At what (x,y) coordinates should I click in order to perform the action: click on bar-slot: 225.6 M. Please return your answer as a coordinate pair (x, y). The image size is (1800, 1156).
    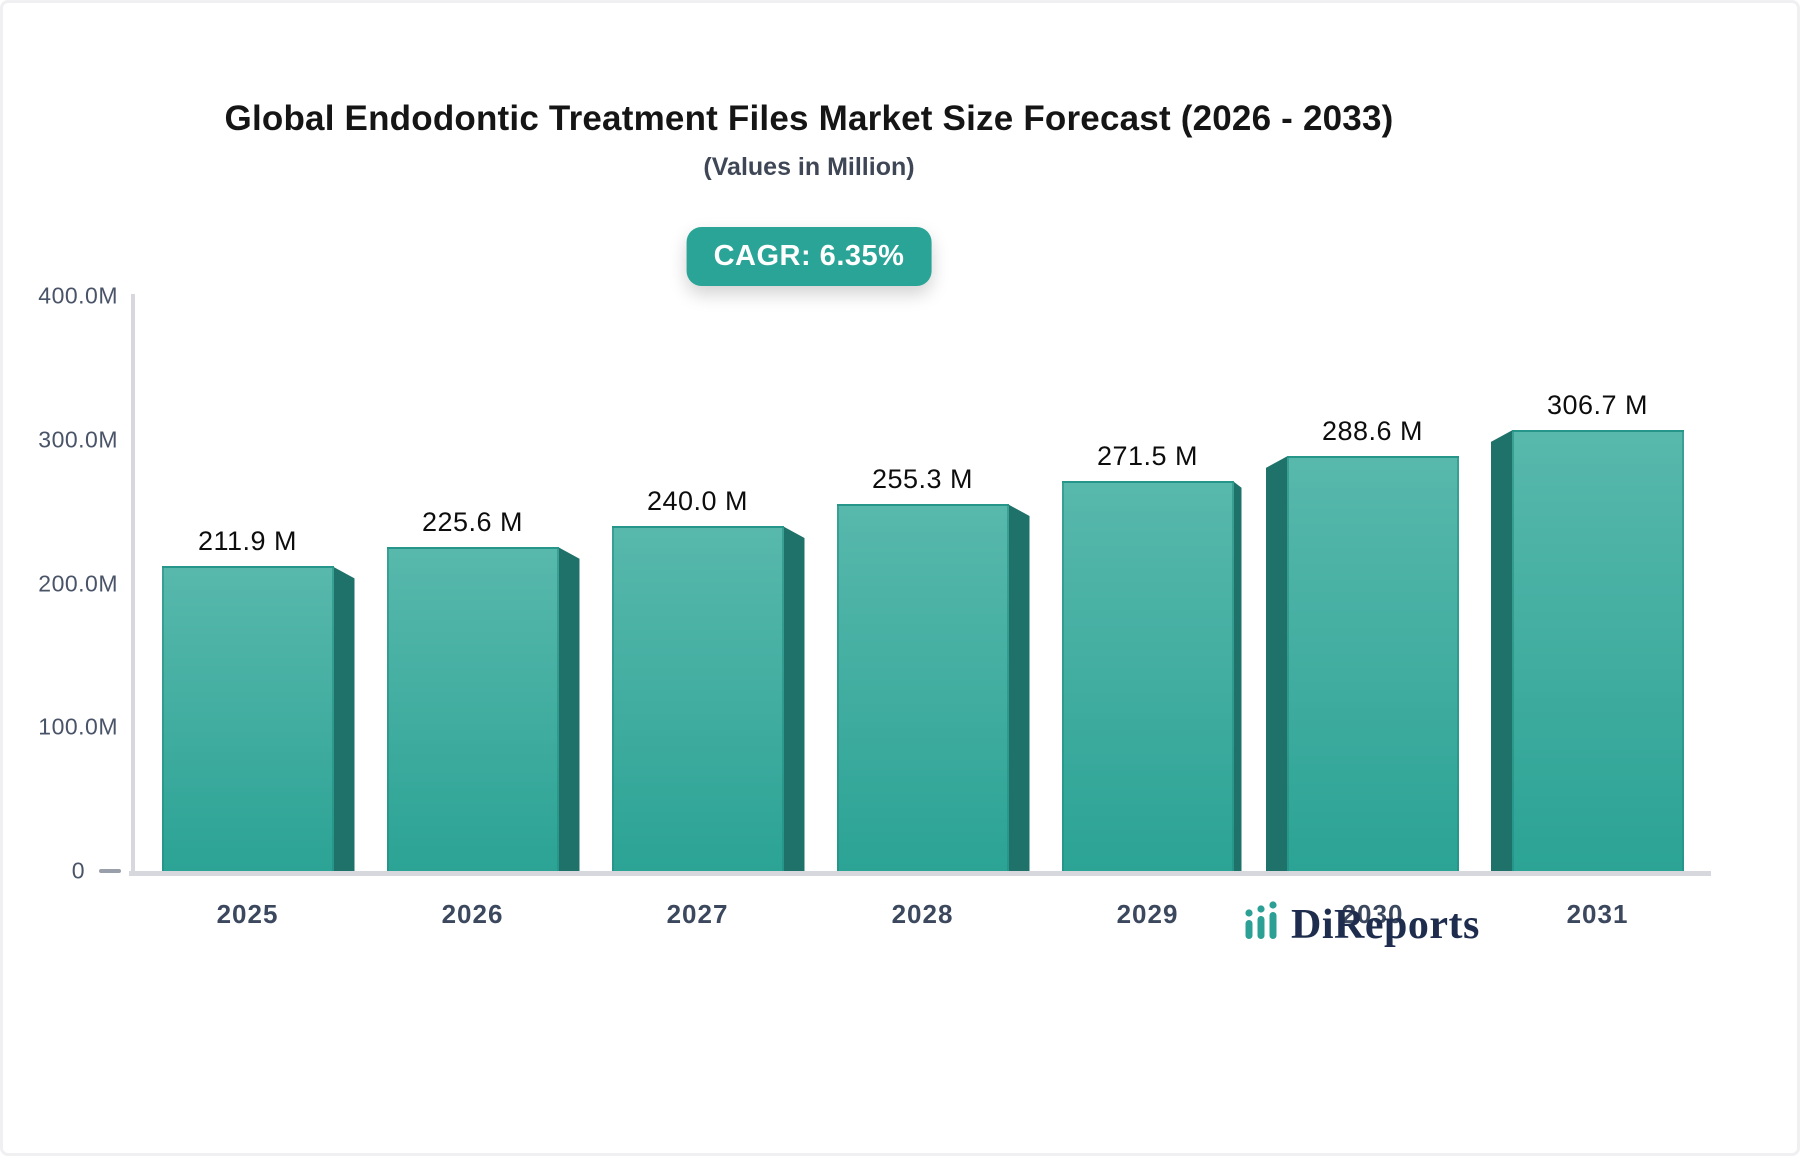
    Looking at the image, I should click on (472, 583).